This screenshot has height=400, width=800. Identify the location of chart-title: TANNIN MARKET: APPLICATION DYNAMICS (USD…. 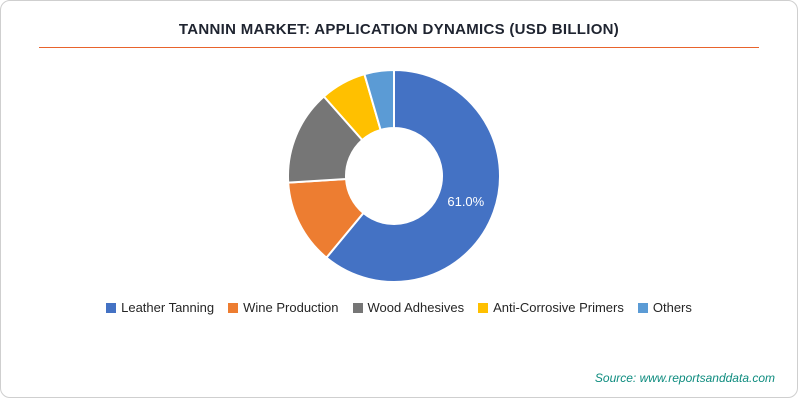
(399, 29).